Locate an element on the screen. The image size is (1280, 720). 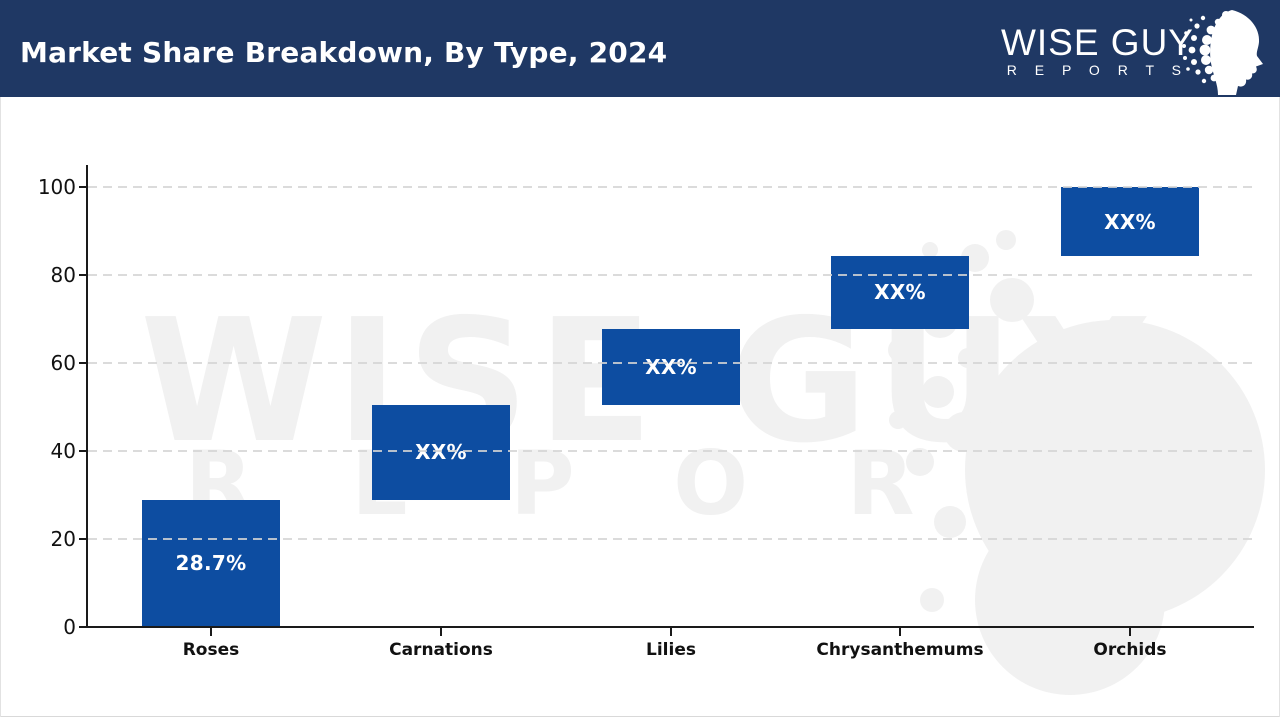
logo: WISE GUY R E P O R T S is located at coordinates (1133, 48).